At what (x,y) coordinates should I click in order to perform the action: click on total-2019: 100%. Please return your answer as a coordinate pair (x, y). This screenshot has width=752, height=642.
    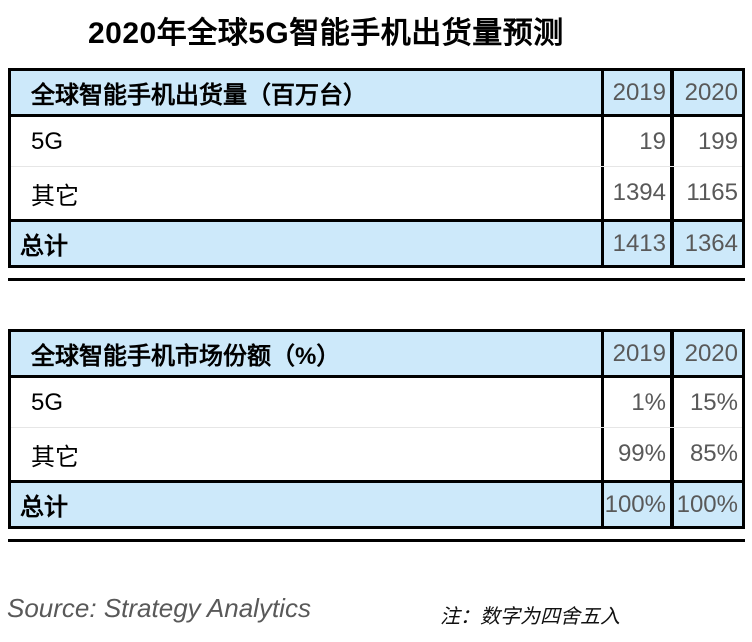
    Looking at the image, I should click on (635, 504).